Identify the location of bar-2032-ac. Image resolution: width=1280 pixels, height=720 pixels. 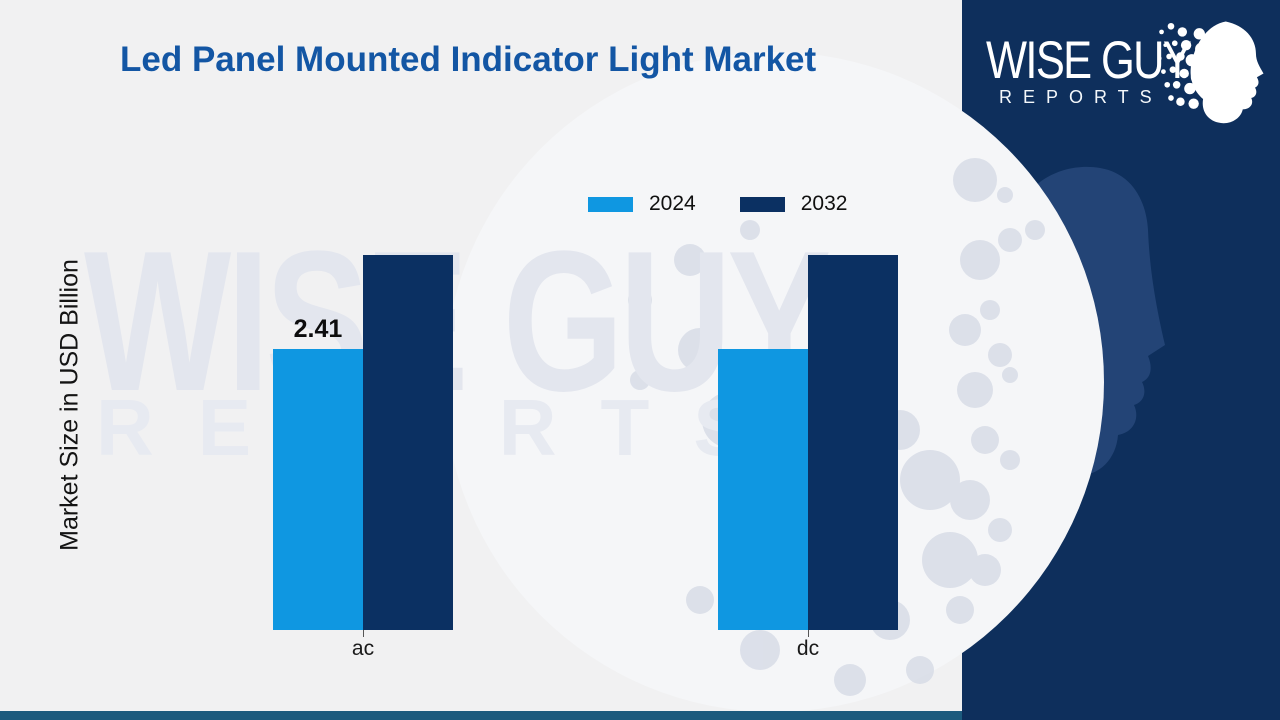
(408, 442).